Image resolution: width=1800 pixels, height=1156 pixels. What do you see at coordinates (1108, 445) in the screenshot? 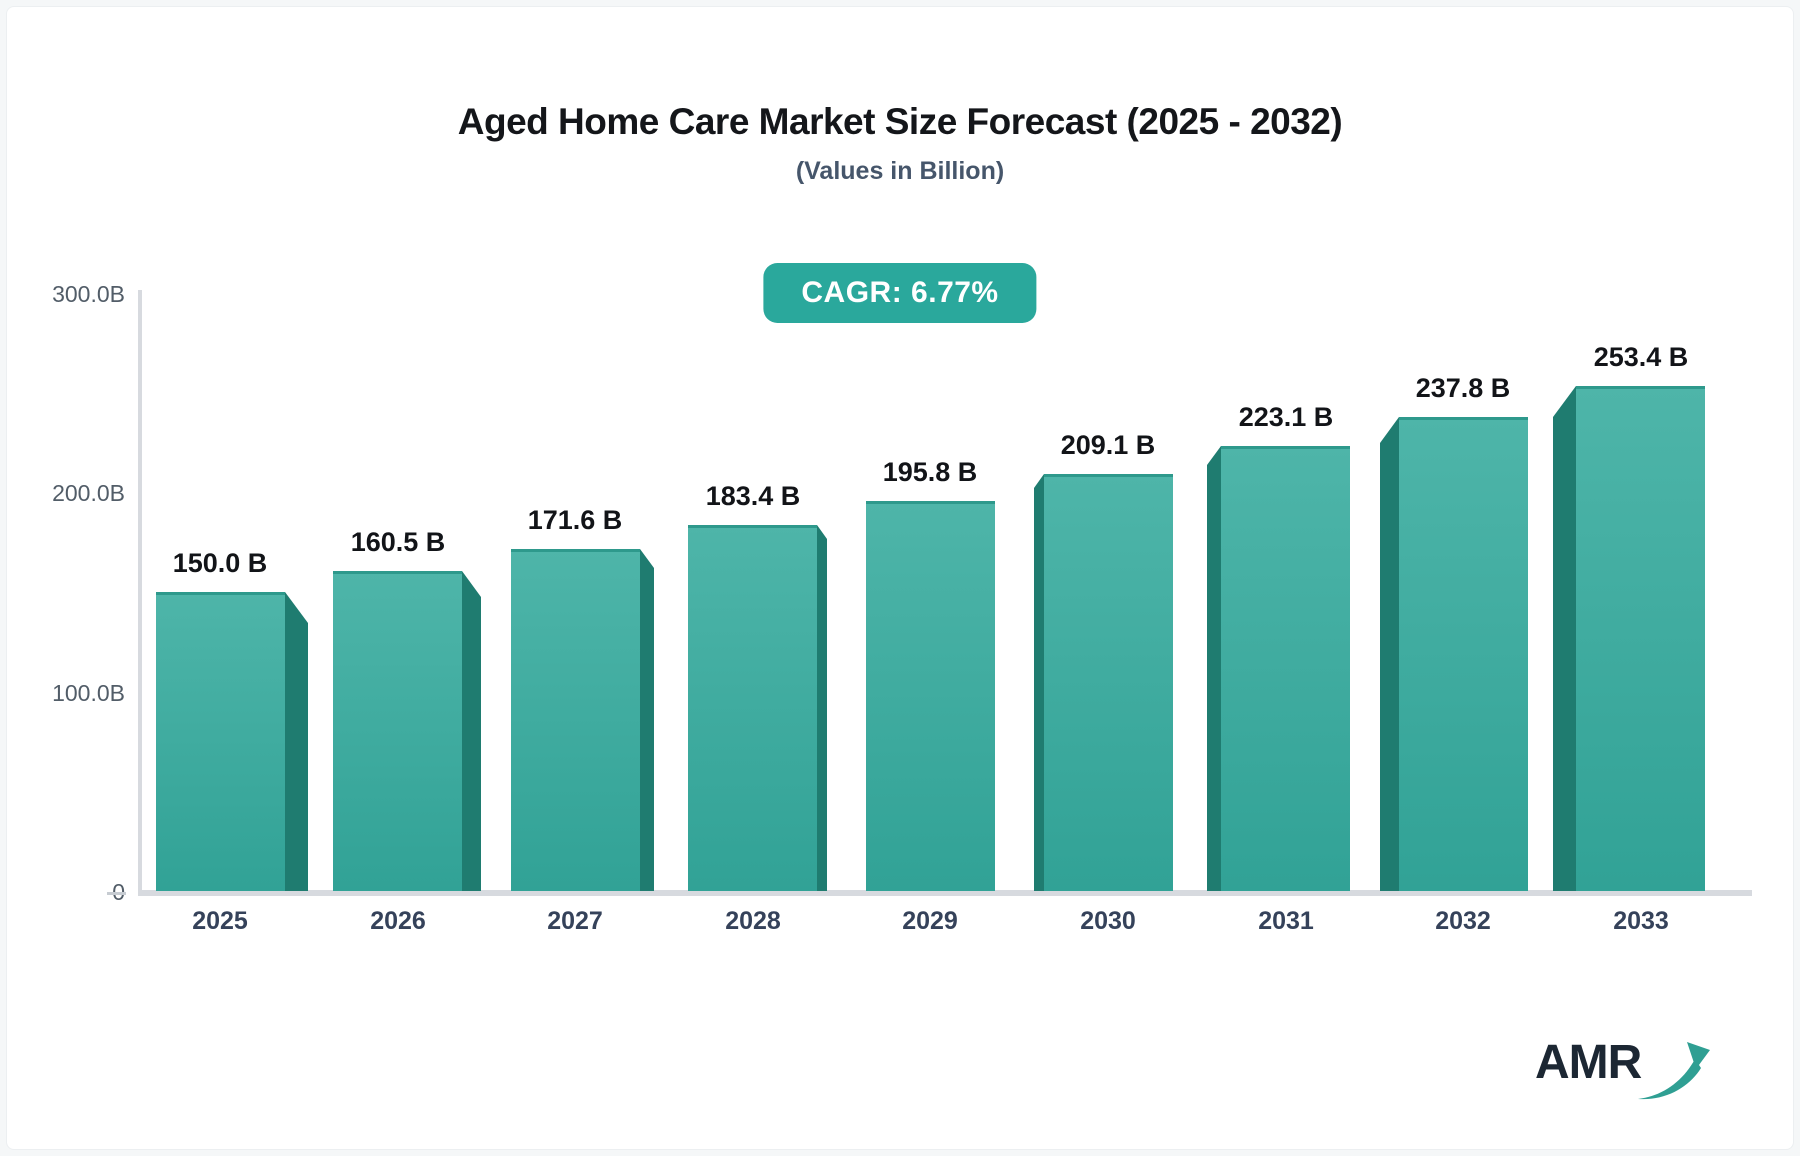
I see `bar-value-label: 209.1 B` at bounding box center [1108, 445].